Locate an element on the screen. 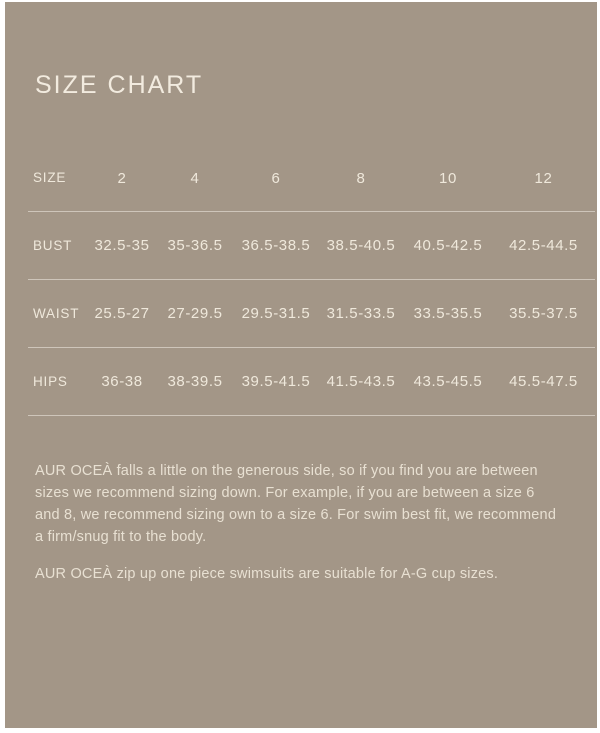  bust-value-size12: 42.5-44.5 is located at coordinates (543, 245).